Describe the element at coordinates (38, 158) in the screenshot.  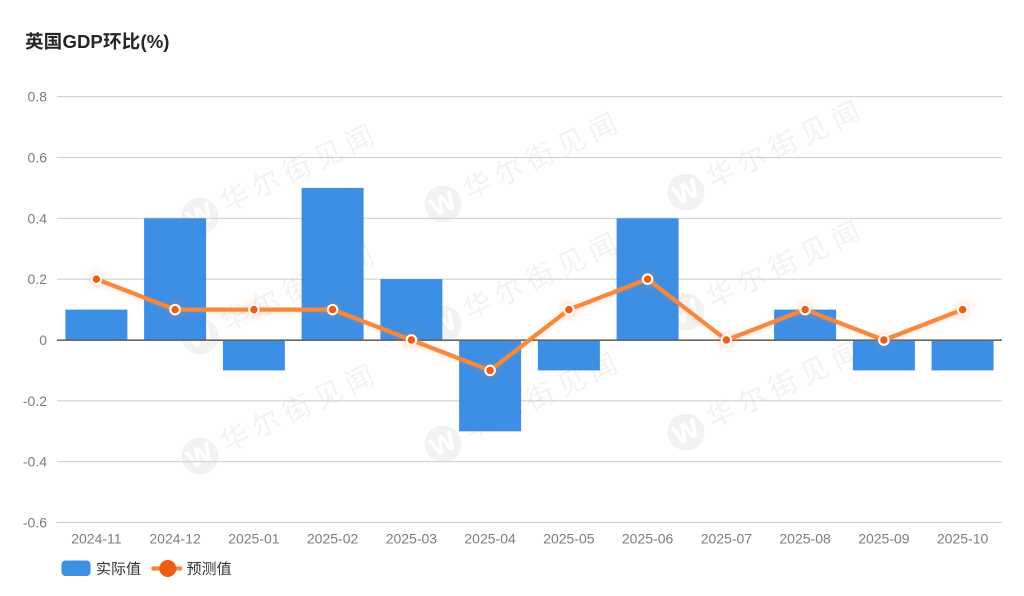
I see `svg-text: 0.6` at that location.